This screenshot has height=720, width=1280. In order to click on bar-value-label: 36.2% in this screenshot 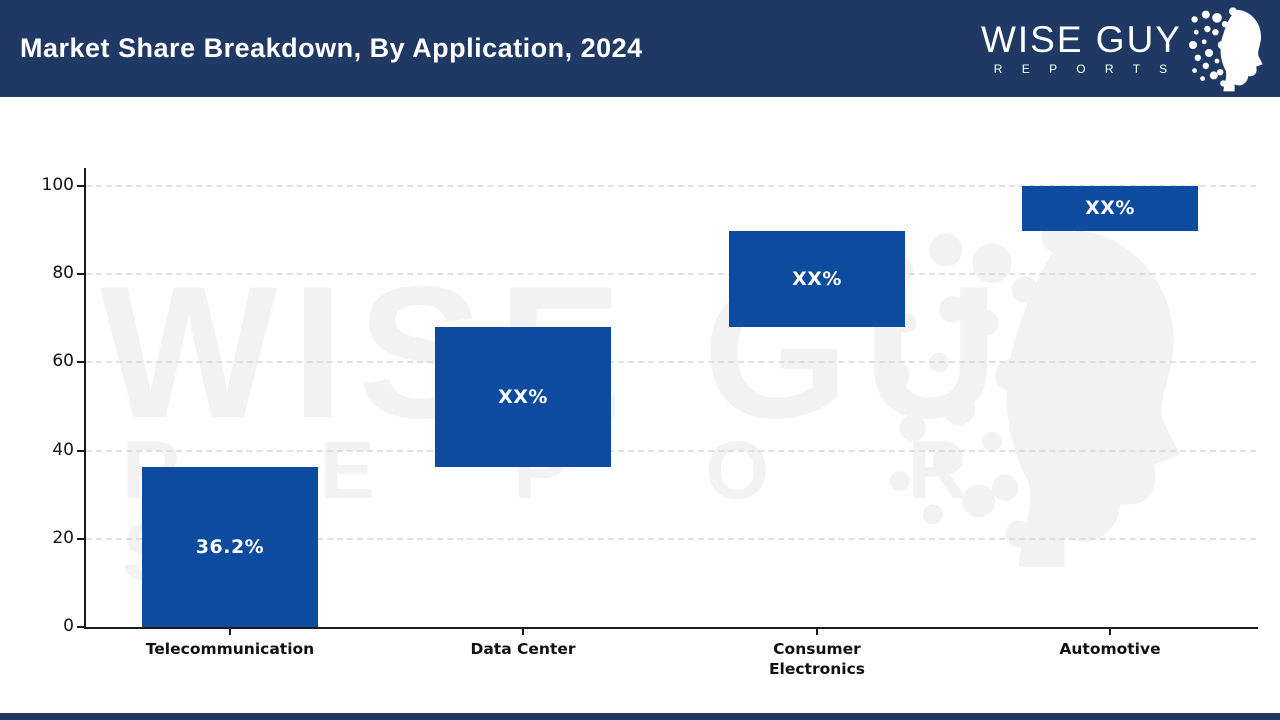, I will do `click(230, 547)`.